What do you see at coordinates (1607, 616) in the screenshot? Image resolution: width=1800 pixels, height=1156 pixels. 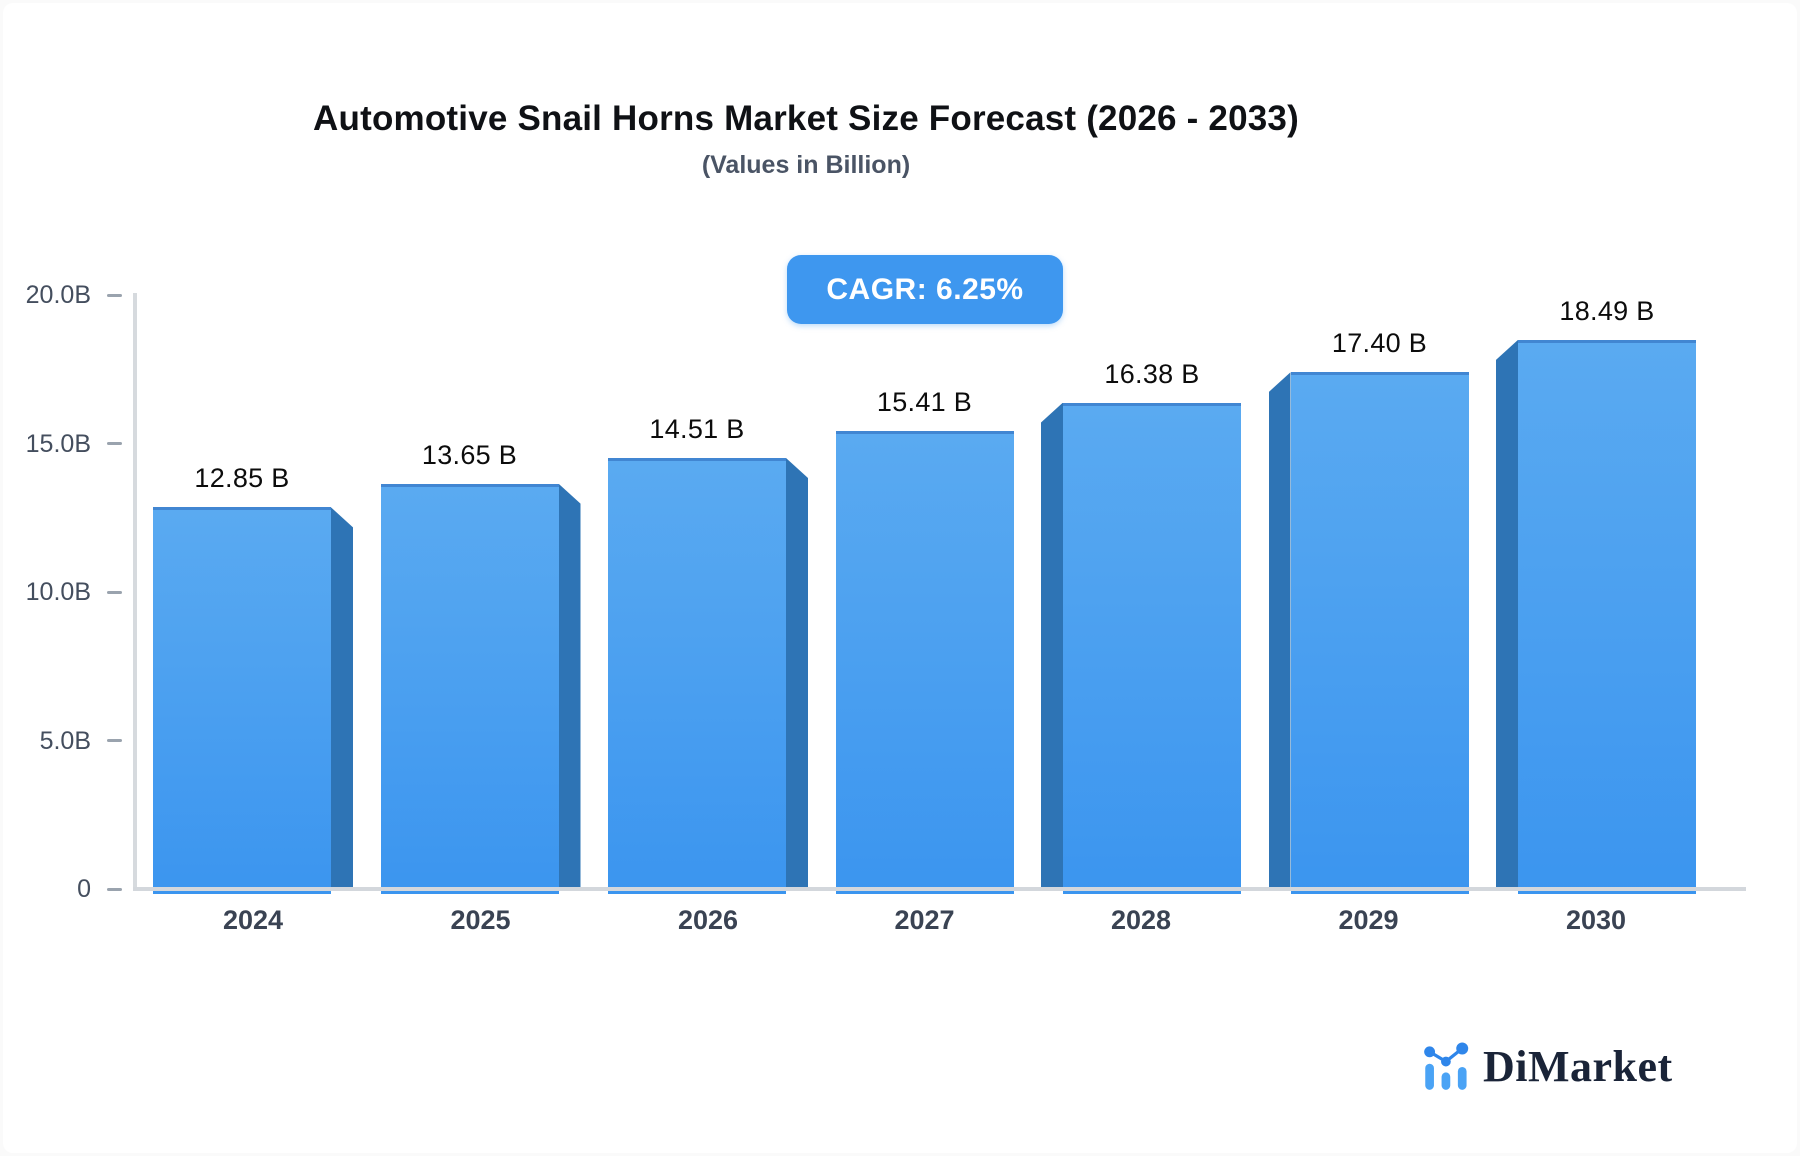 I see `bar-2030` at bounding box center [1607, 616].